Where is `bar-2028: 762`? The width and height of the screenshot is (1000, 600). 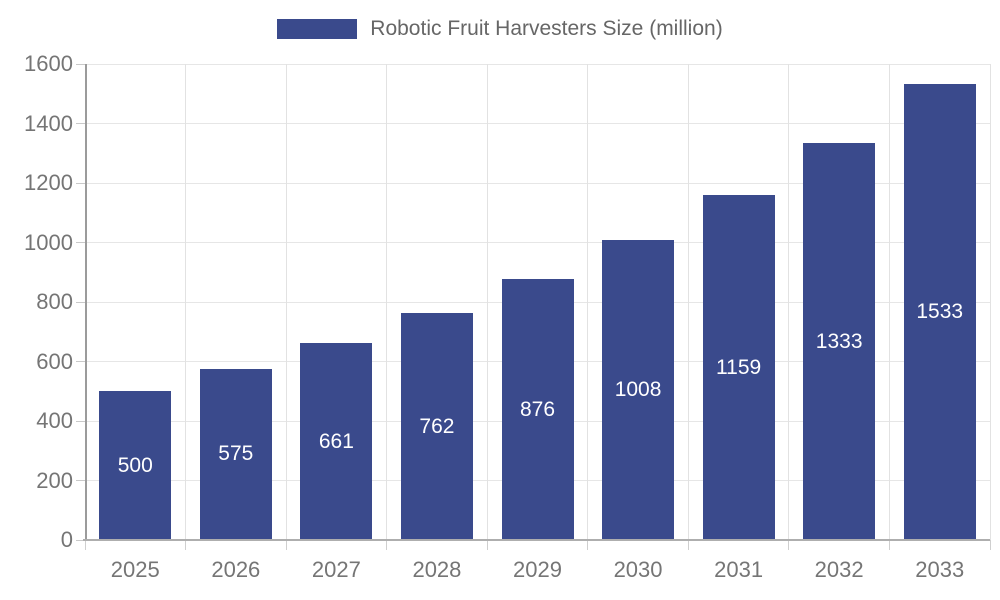 bar-2028: 762 is located at coordinates (436, 426).